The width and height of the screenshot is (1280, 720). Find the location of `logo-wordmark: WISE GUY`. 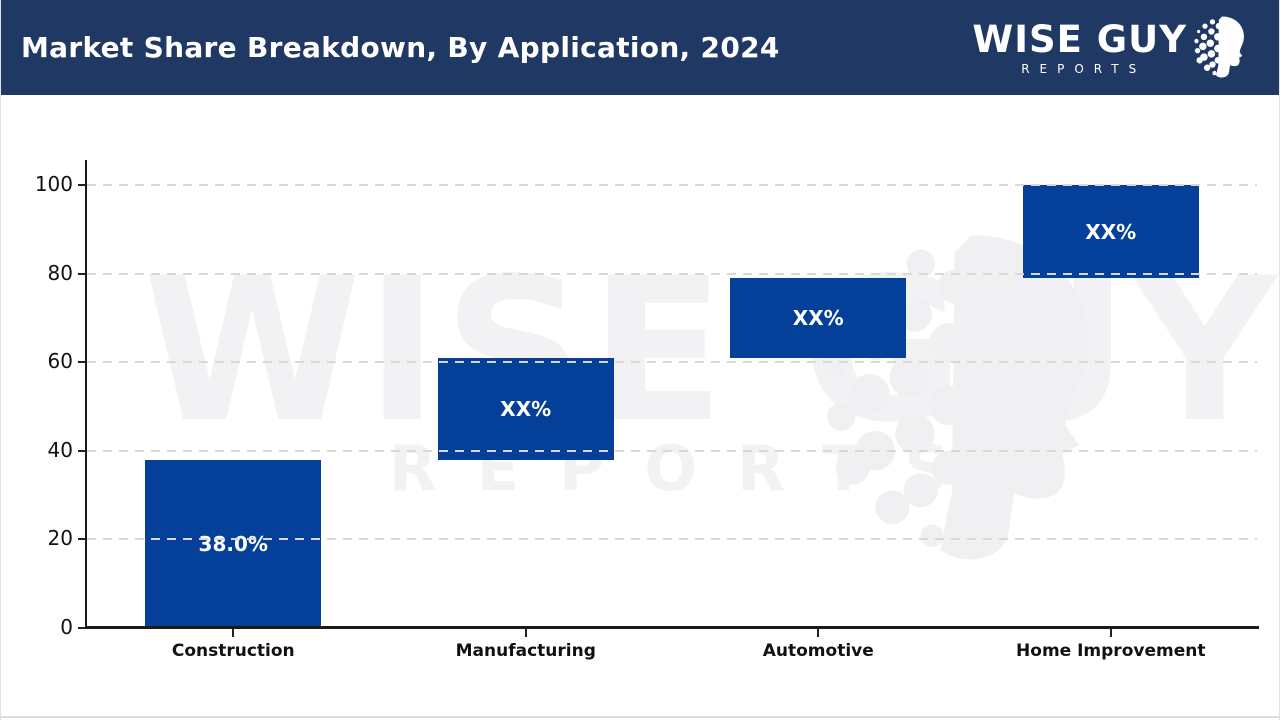

logo-wordmark: WISE GUY is located at coordinates (1079, 39).